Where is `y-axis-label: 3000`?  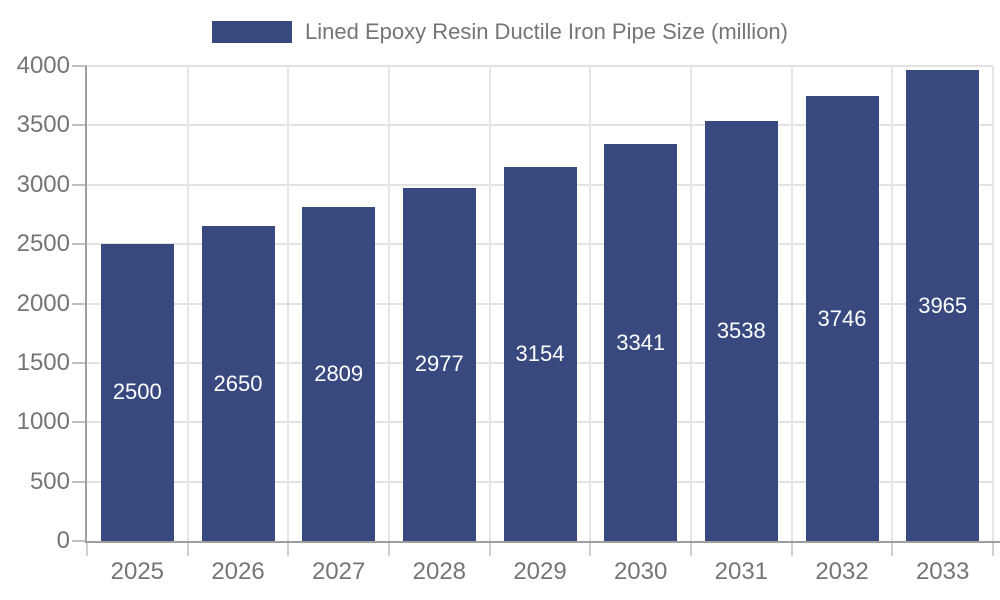 y-axis-label: 3000 is located at coordinates (43, 184).